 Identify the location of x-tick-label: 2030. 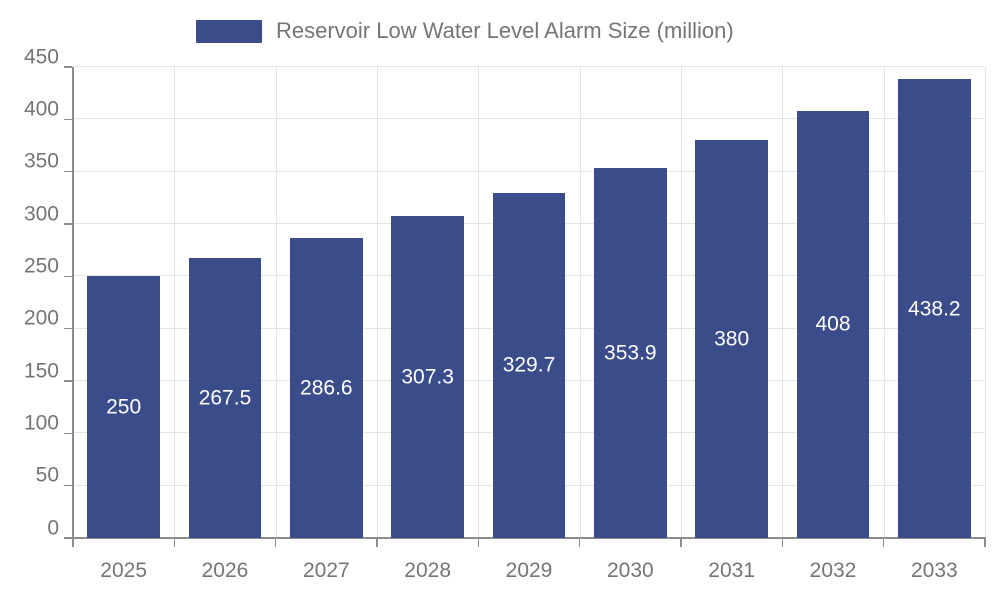
(630, 570).